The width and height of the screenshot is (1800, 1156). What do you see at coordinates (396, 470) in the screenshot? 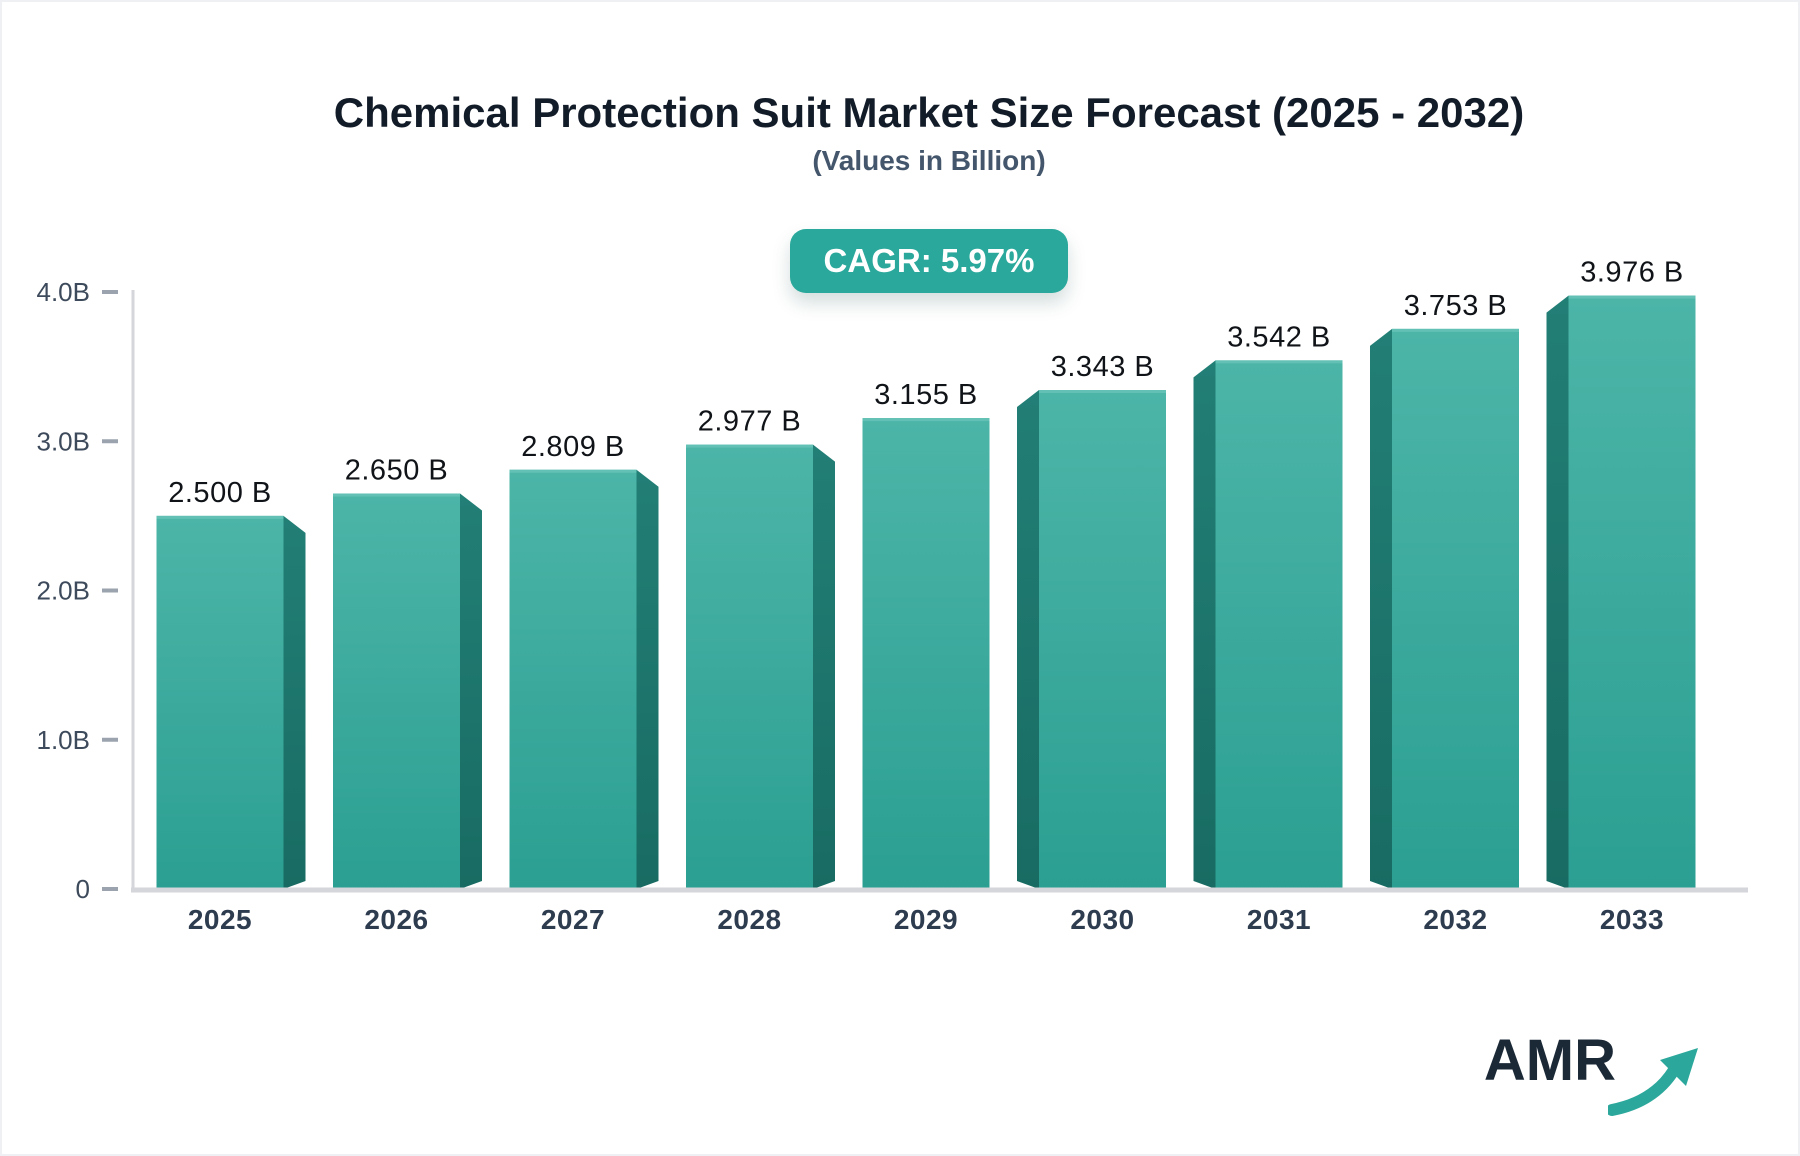
I see `bar-value-label: 2.650 B` at bounding box center [396, 470].